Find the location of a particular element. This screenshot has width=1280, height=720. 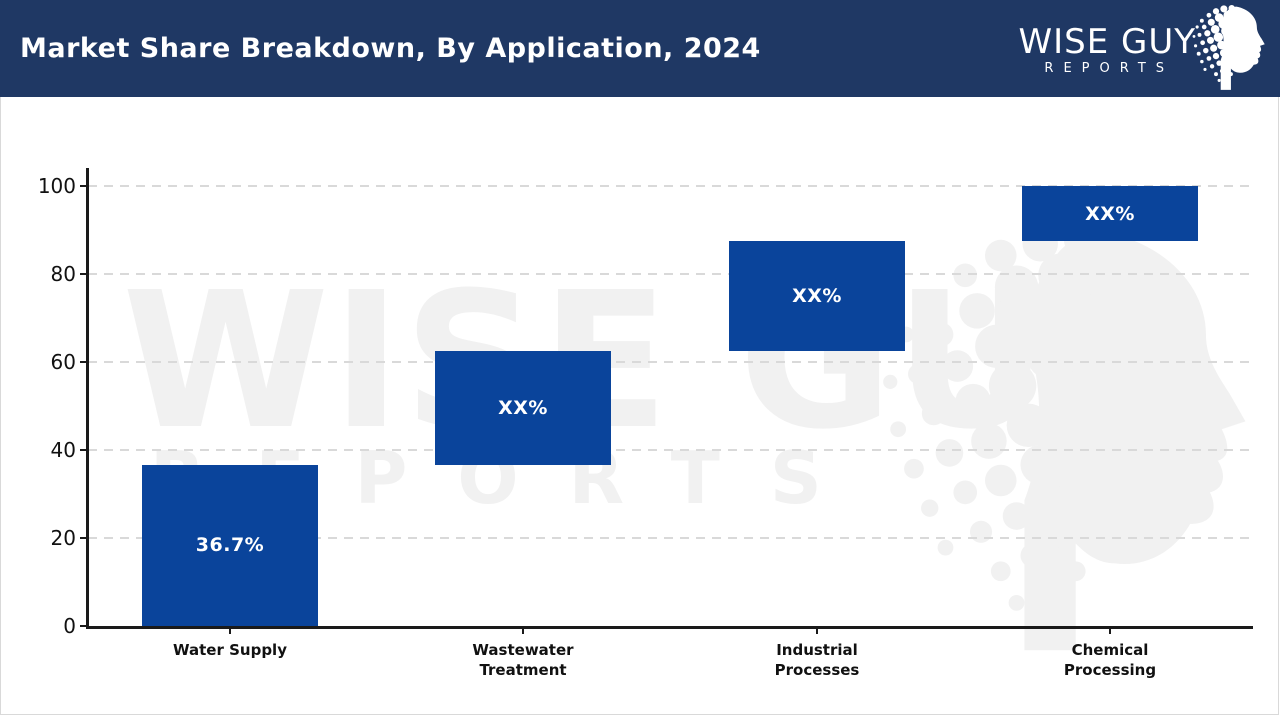

brand-logo: WISE GUY REPORTS is located at coordinates (1144, 48).